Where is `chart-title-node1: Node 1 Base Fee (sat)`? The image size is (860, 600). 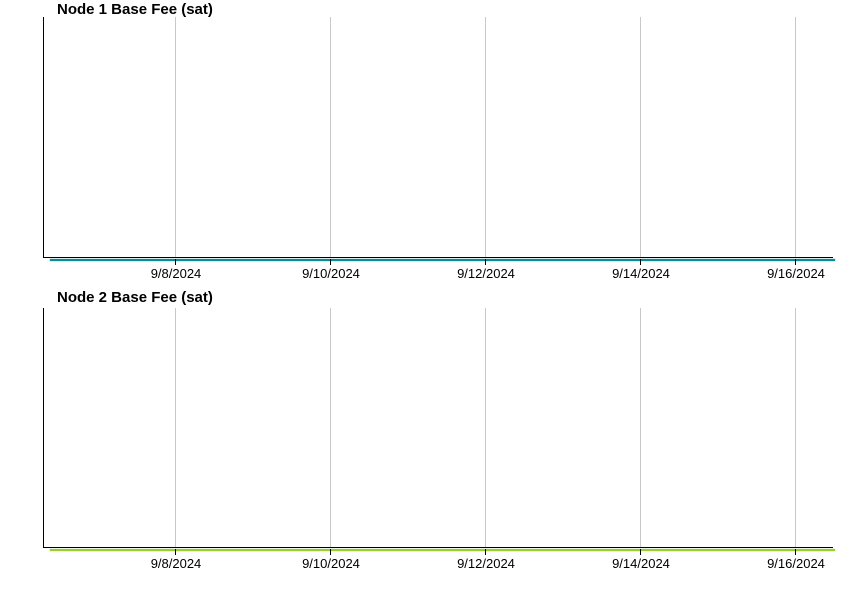 chart-title-node1: Node 1 Base Fee (sat) is located at coordinates (135, 9).